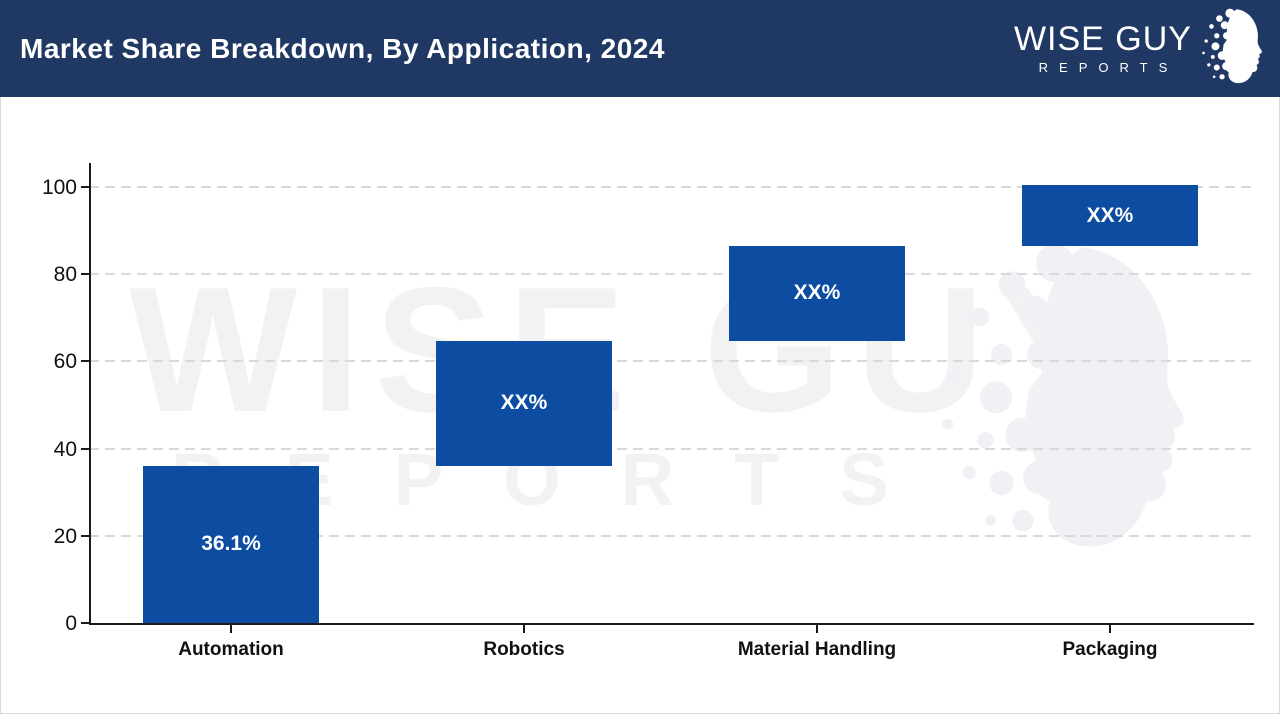 The height and width of the screenshot is (720, 1280). What do you see at coordinates (65, 449) in the screenshot?
I see `y-tick-label-40: 40` at bounding box center [65, 449].